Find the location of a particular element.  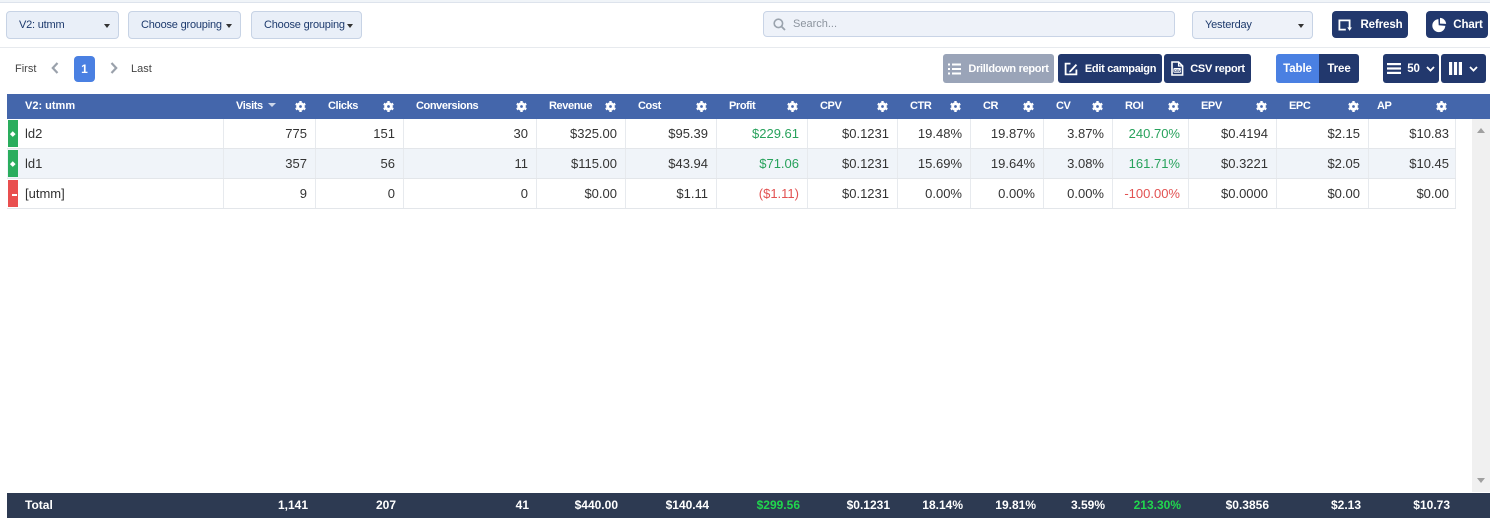

svg-text: CSV is located at coordinates (1178, 71).